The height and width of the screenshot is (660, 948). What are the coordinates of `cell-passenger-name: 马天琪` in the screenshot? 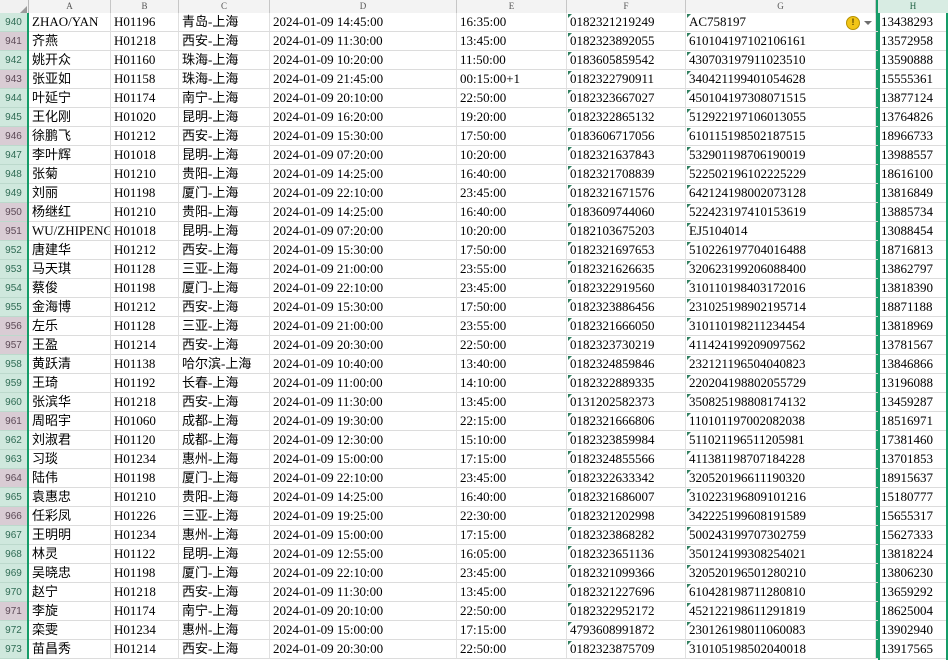 It's located at (70, 269).